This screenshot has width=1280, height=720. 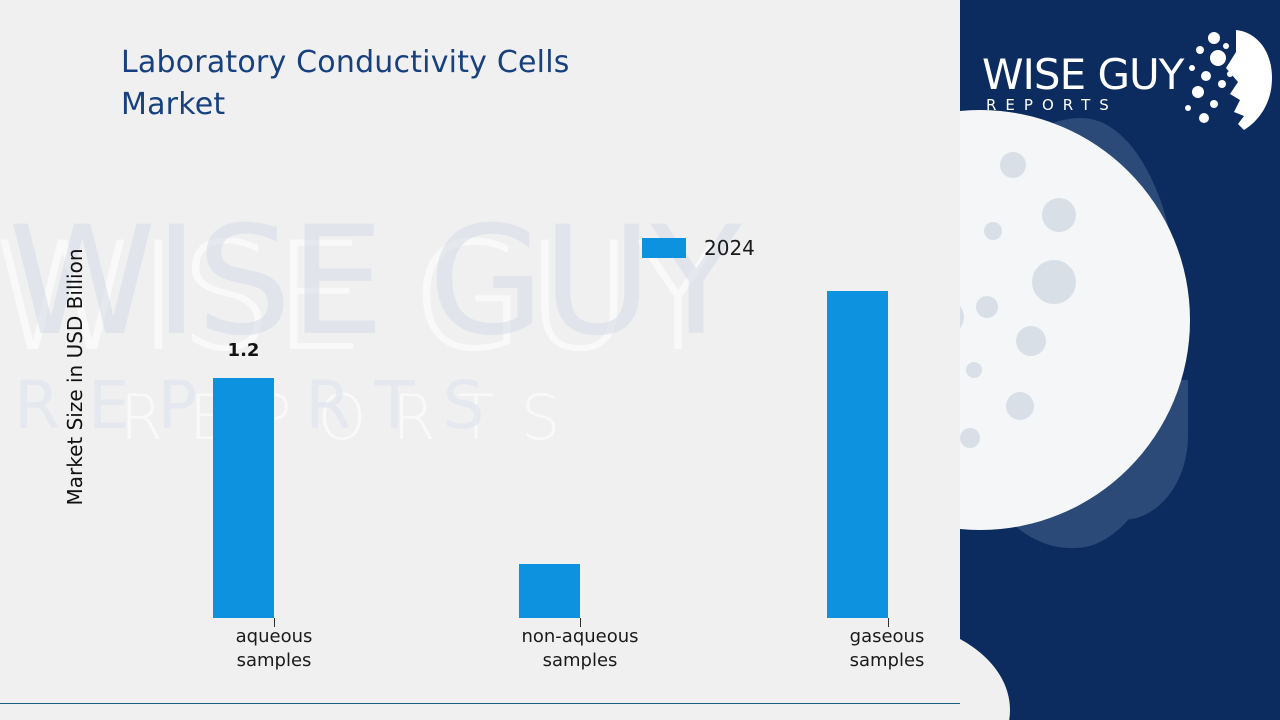 I want to click on dot-cluster-decoration, so click(x=1075, y=320).